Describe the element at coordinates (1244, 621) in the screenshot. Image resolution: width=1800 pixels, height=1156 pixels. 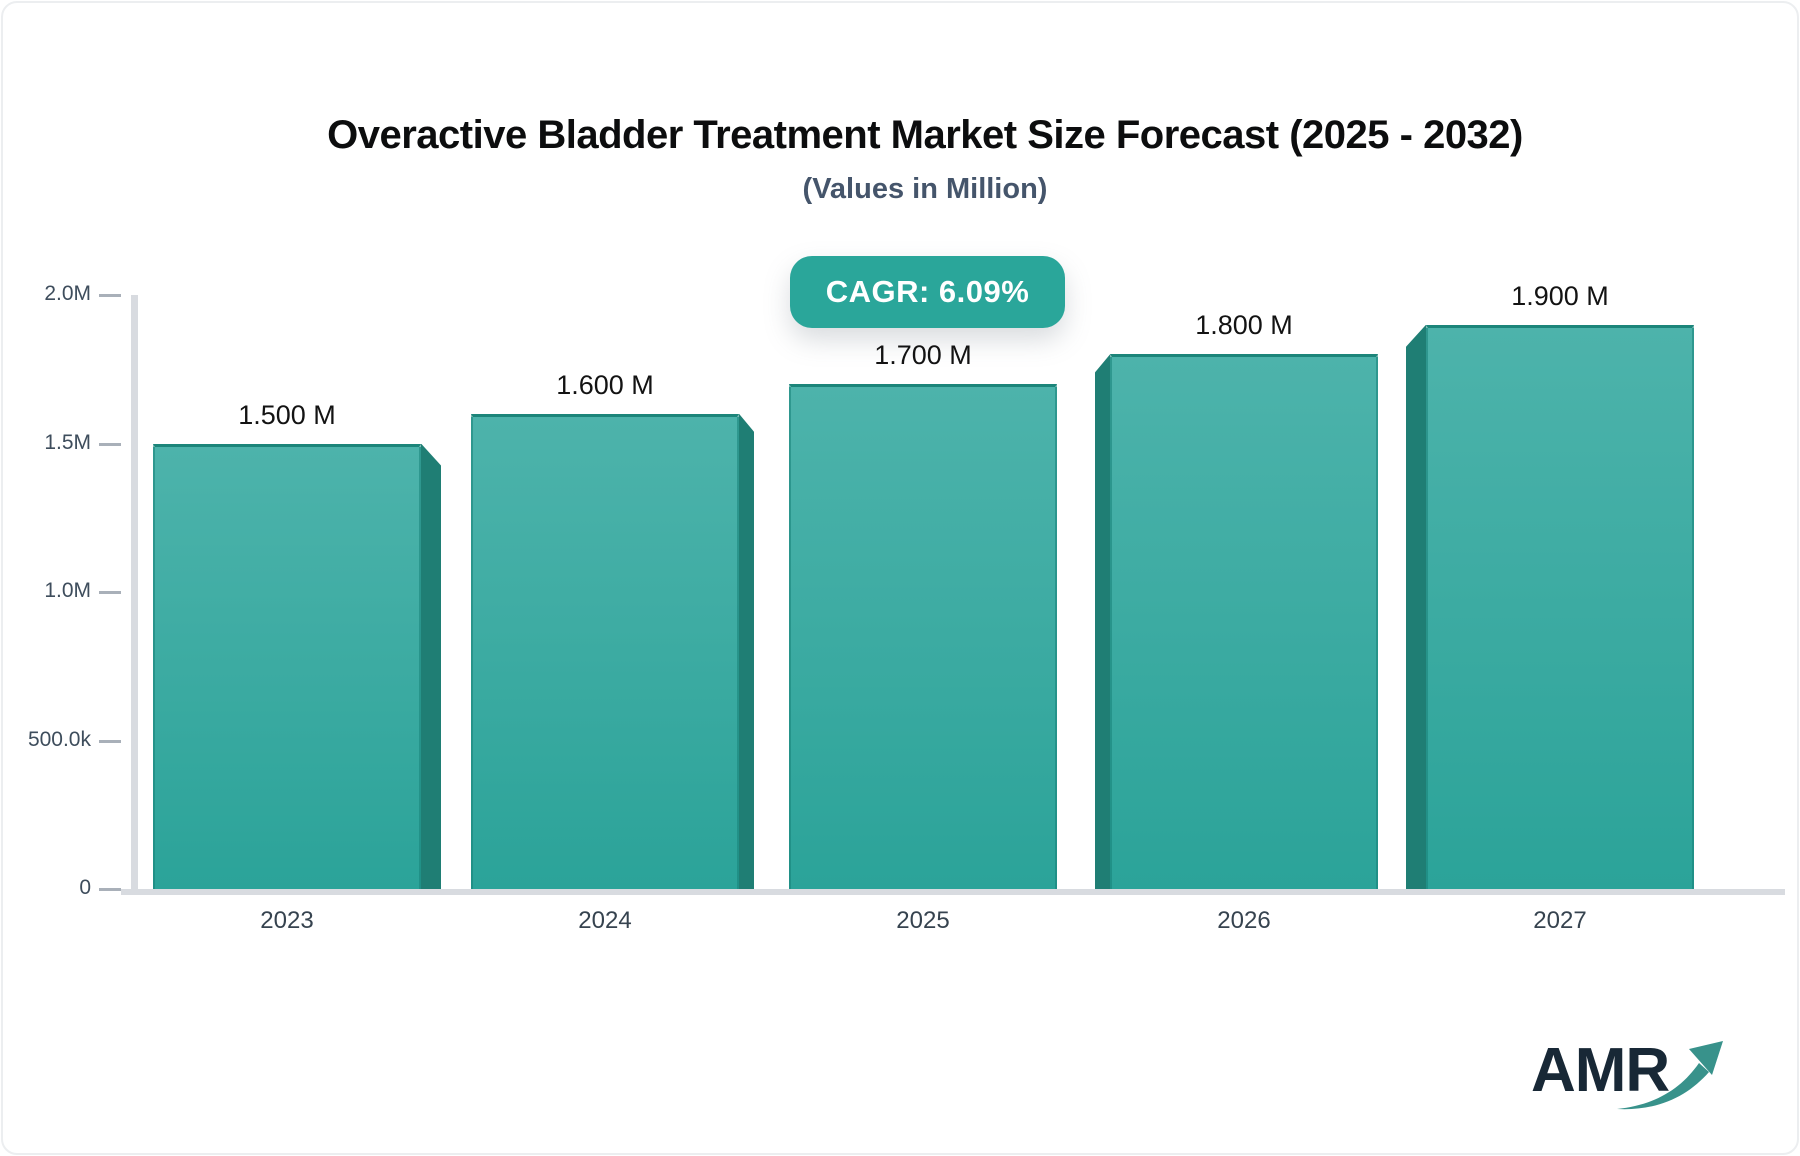
I see `bar-2026` at that location.